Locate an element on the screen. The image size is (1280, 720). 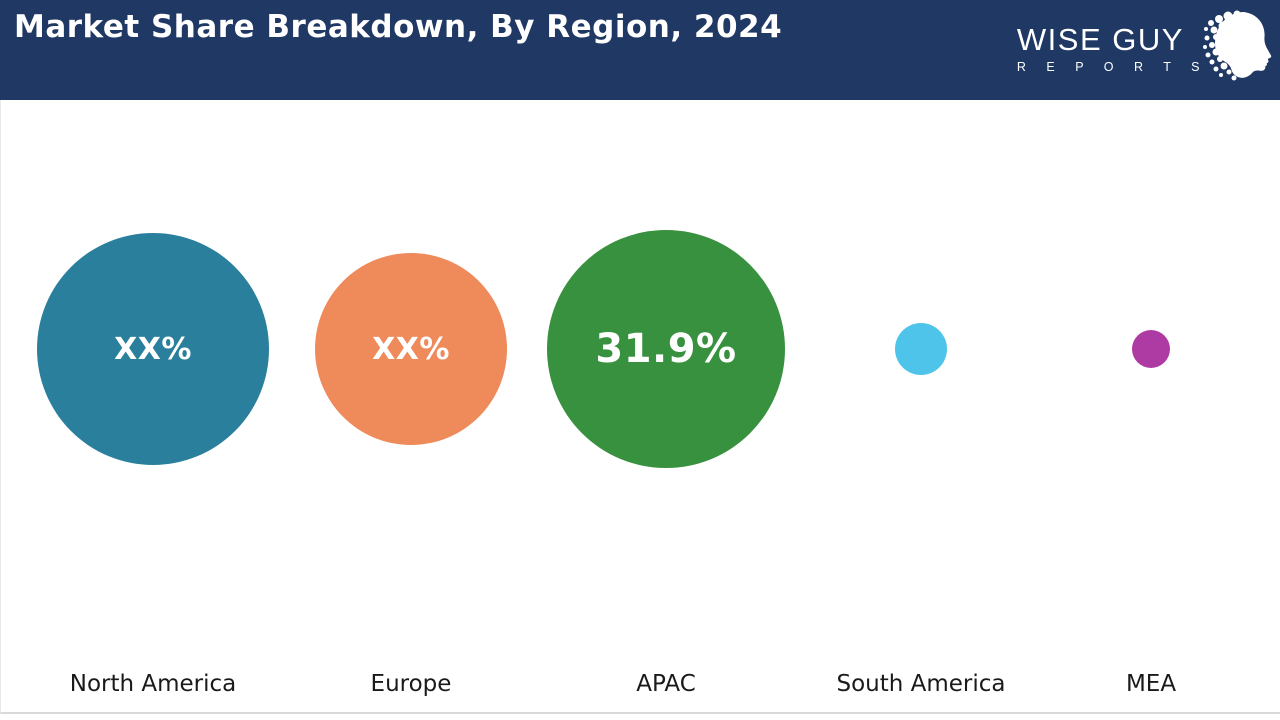
bubble-europe: XX% is located at coordinates (411, 349).